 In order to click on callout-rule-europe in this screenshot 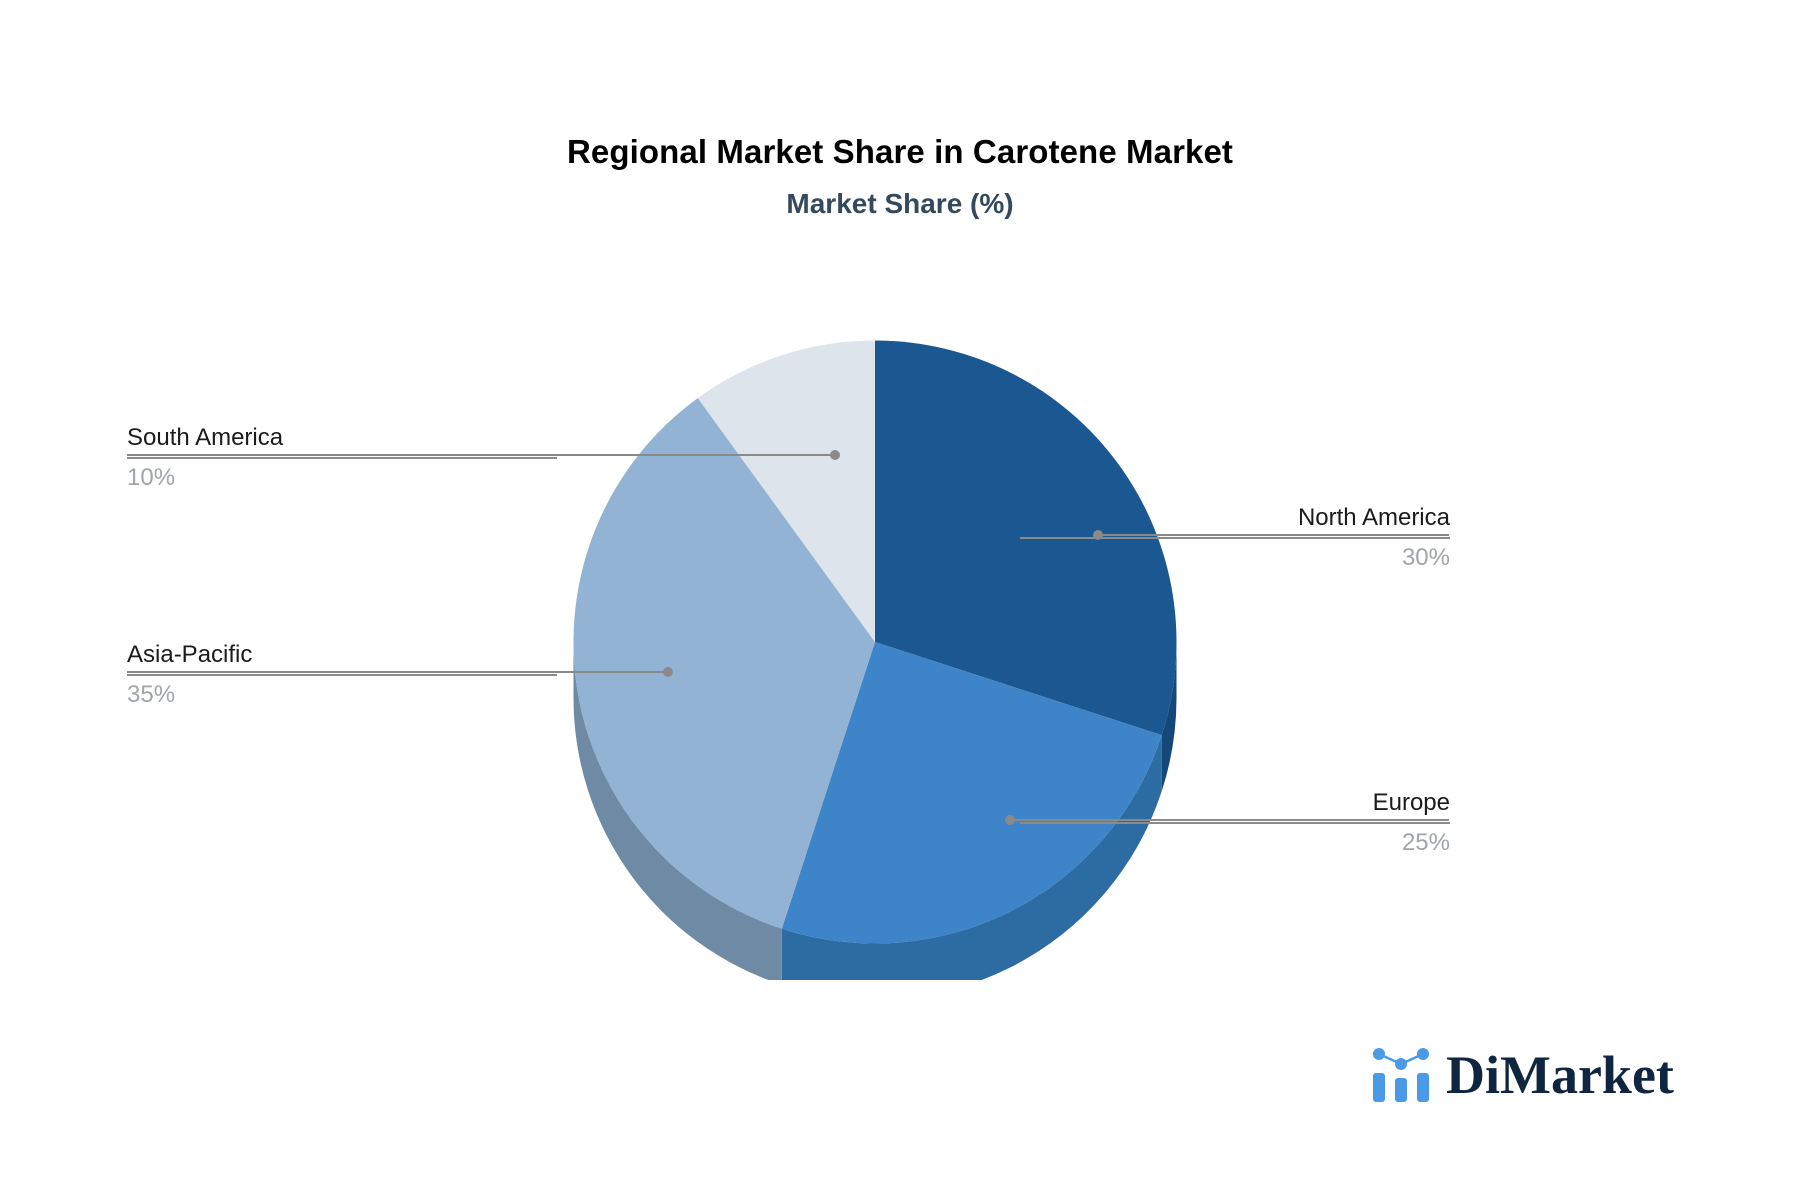, I will do `click(1235, 823)`.